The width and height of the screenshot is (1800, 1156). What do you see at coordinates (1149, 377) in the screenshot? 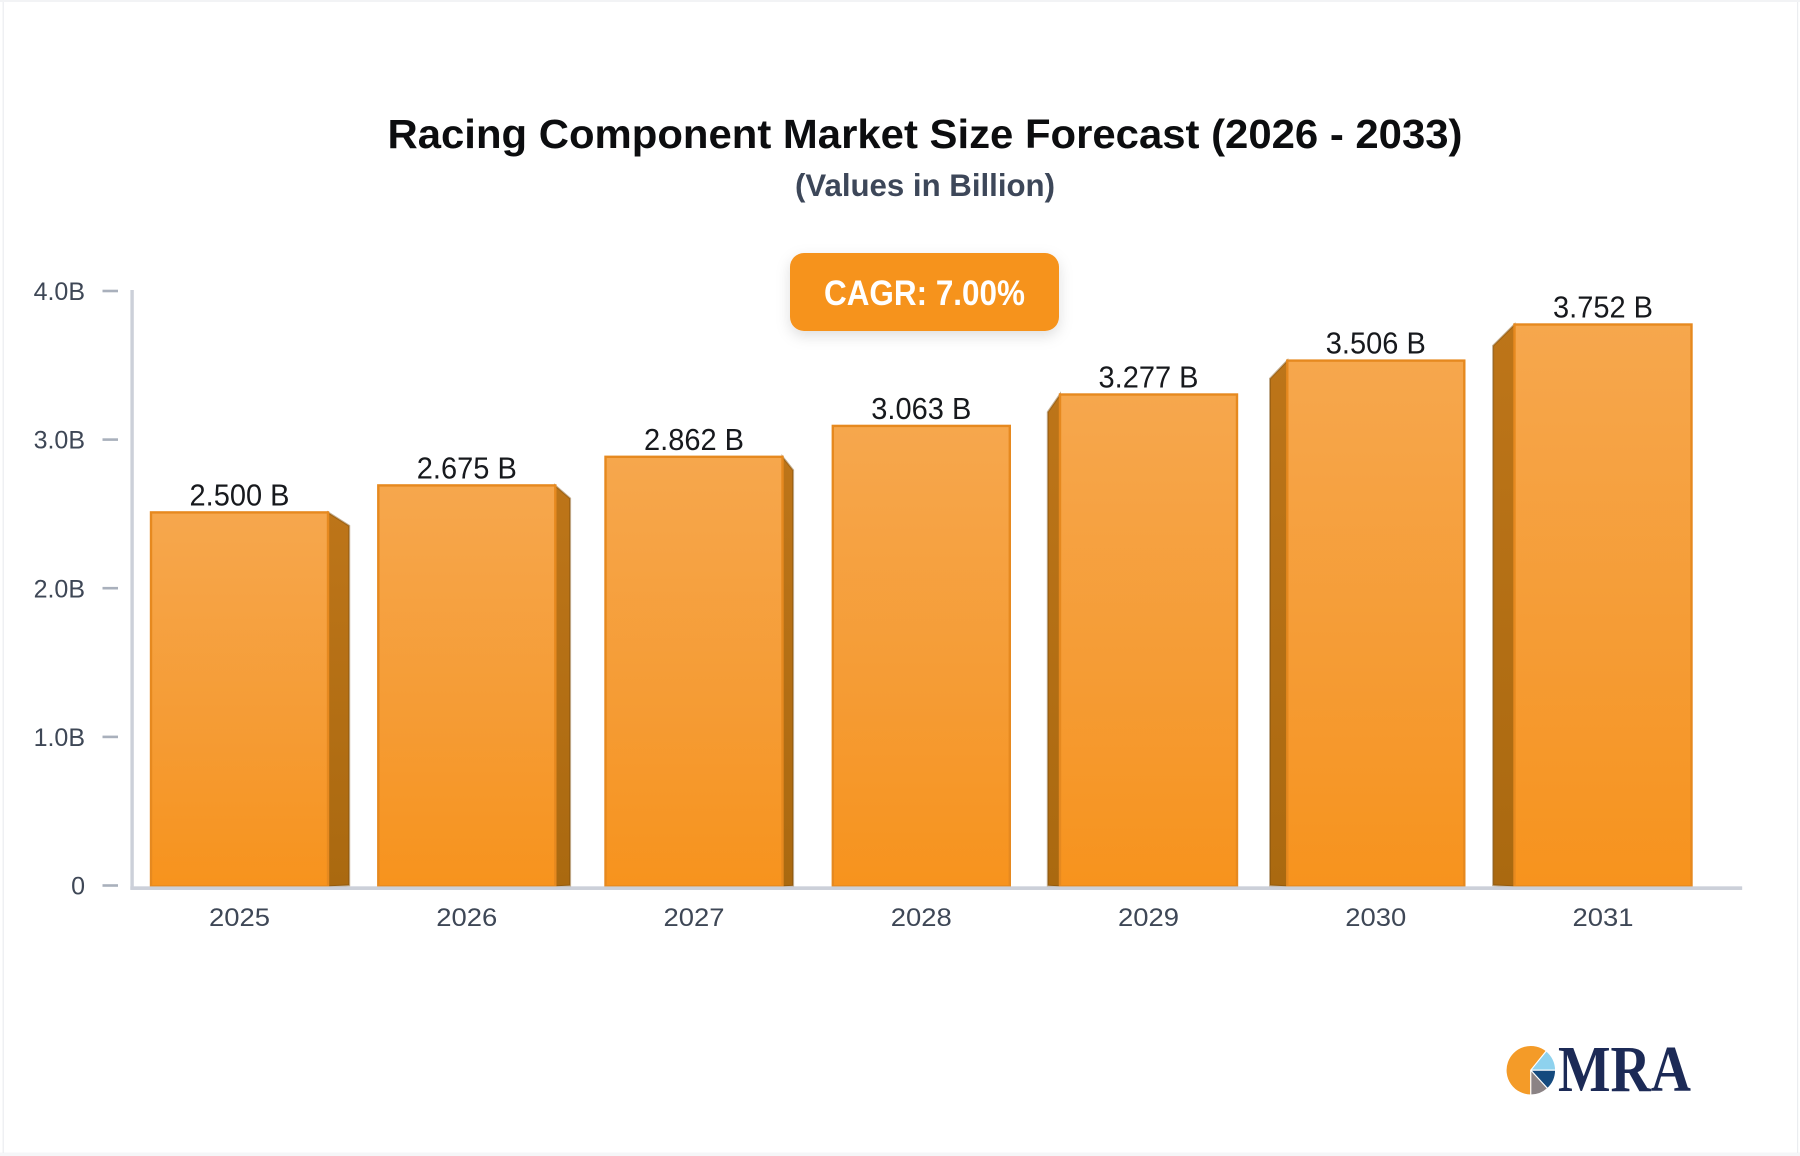
I see `svg-text: 3.277 B` at bounding box center [1149, 377].